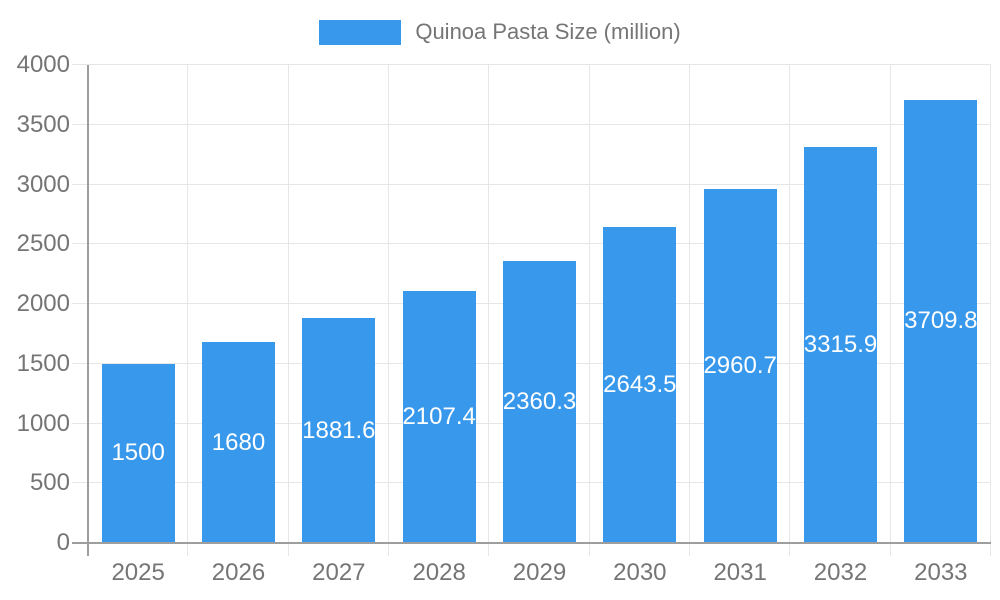 The image size is (1000, 600). I want to click on bar-value-label: 3315.9, so click(840, 344).